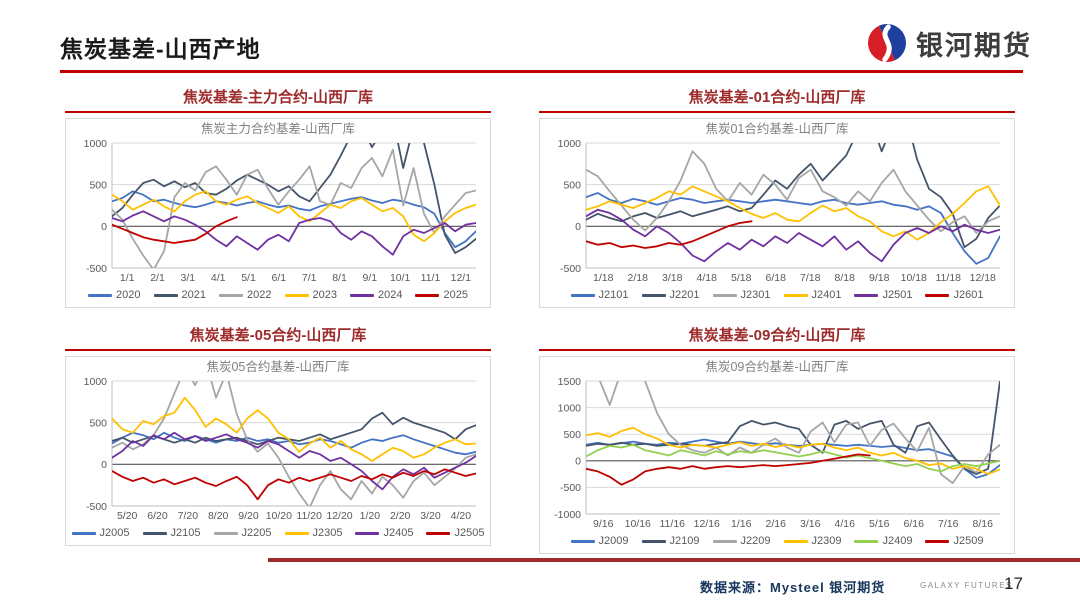 This screenshot has height=608, width=1080. Describe the element at coordinates (826, 541) in the screenshot. I see `legend-label: J2309` at that location.